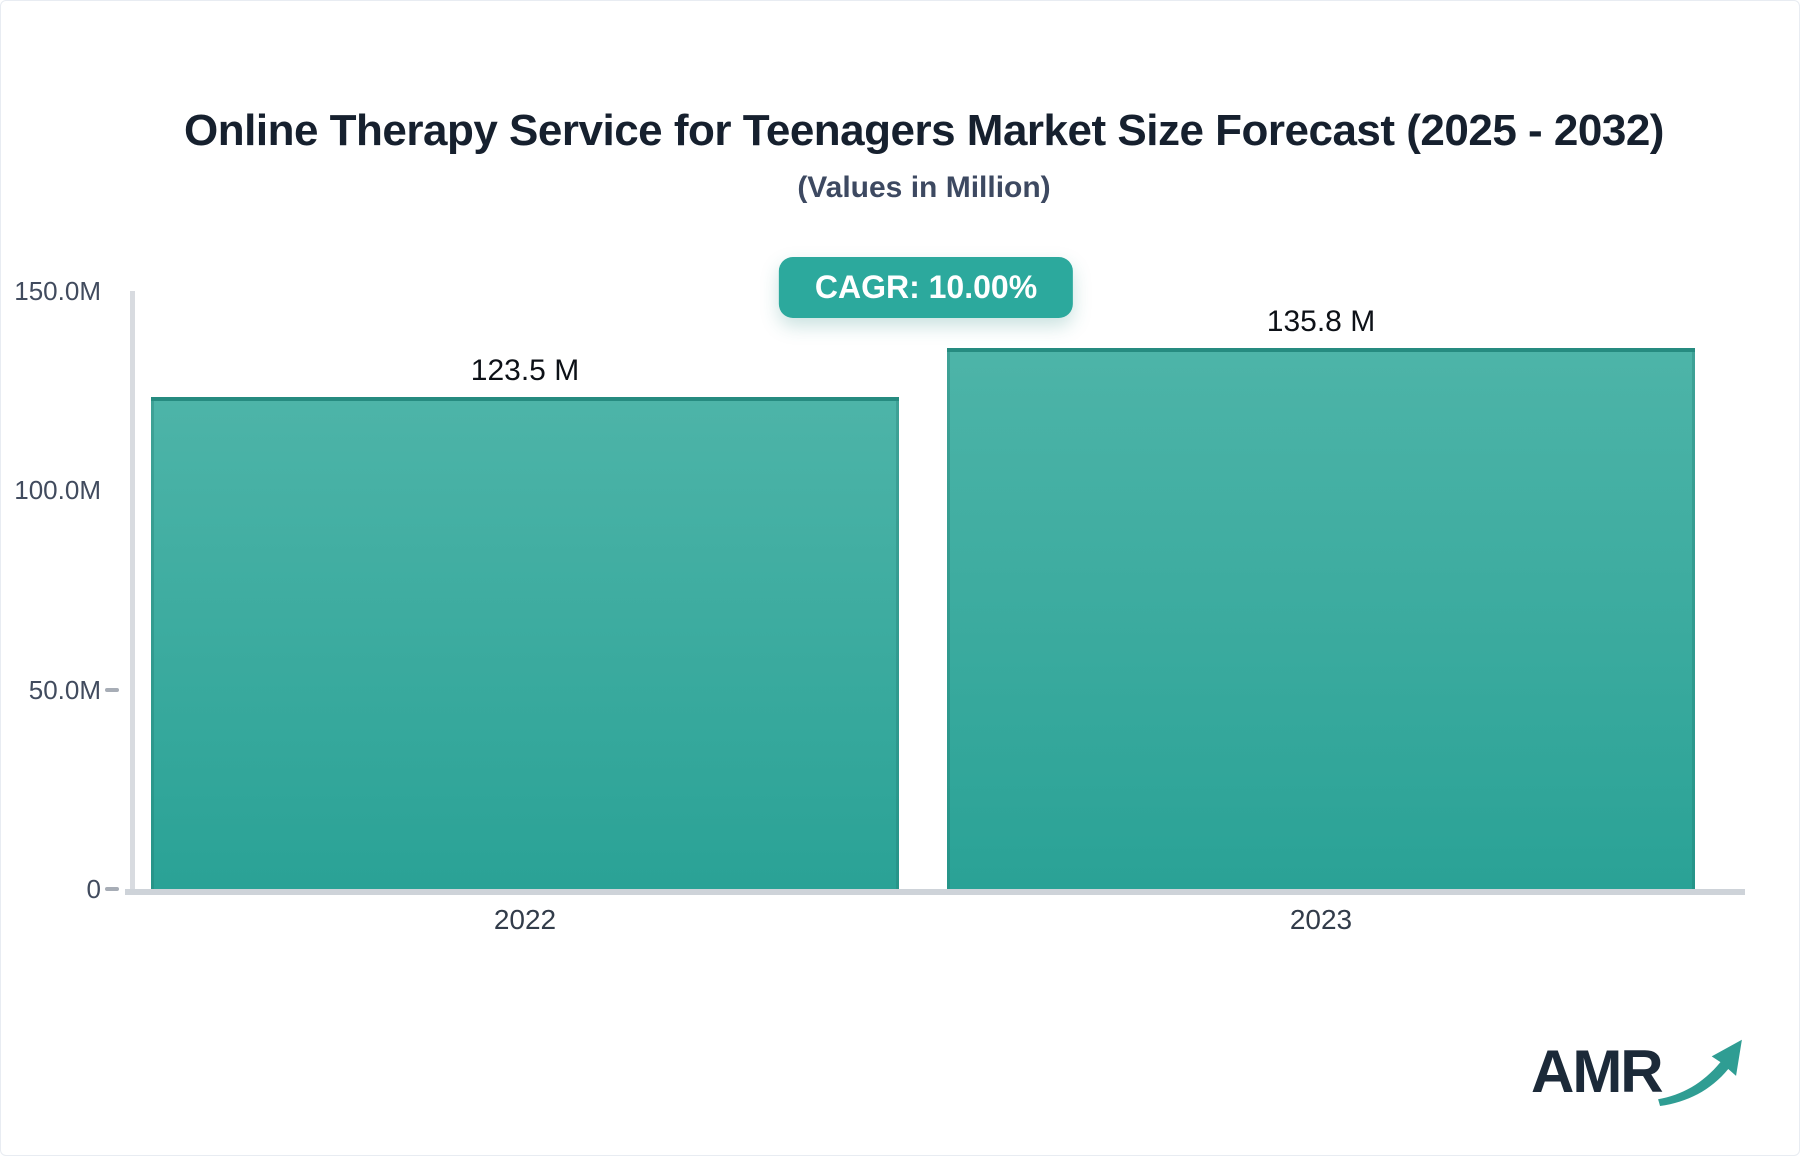 The height and width of the screenshot is (1156, 1800). I want to click on x-axis-baseline, so click(935, 892).